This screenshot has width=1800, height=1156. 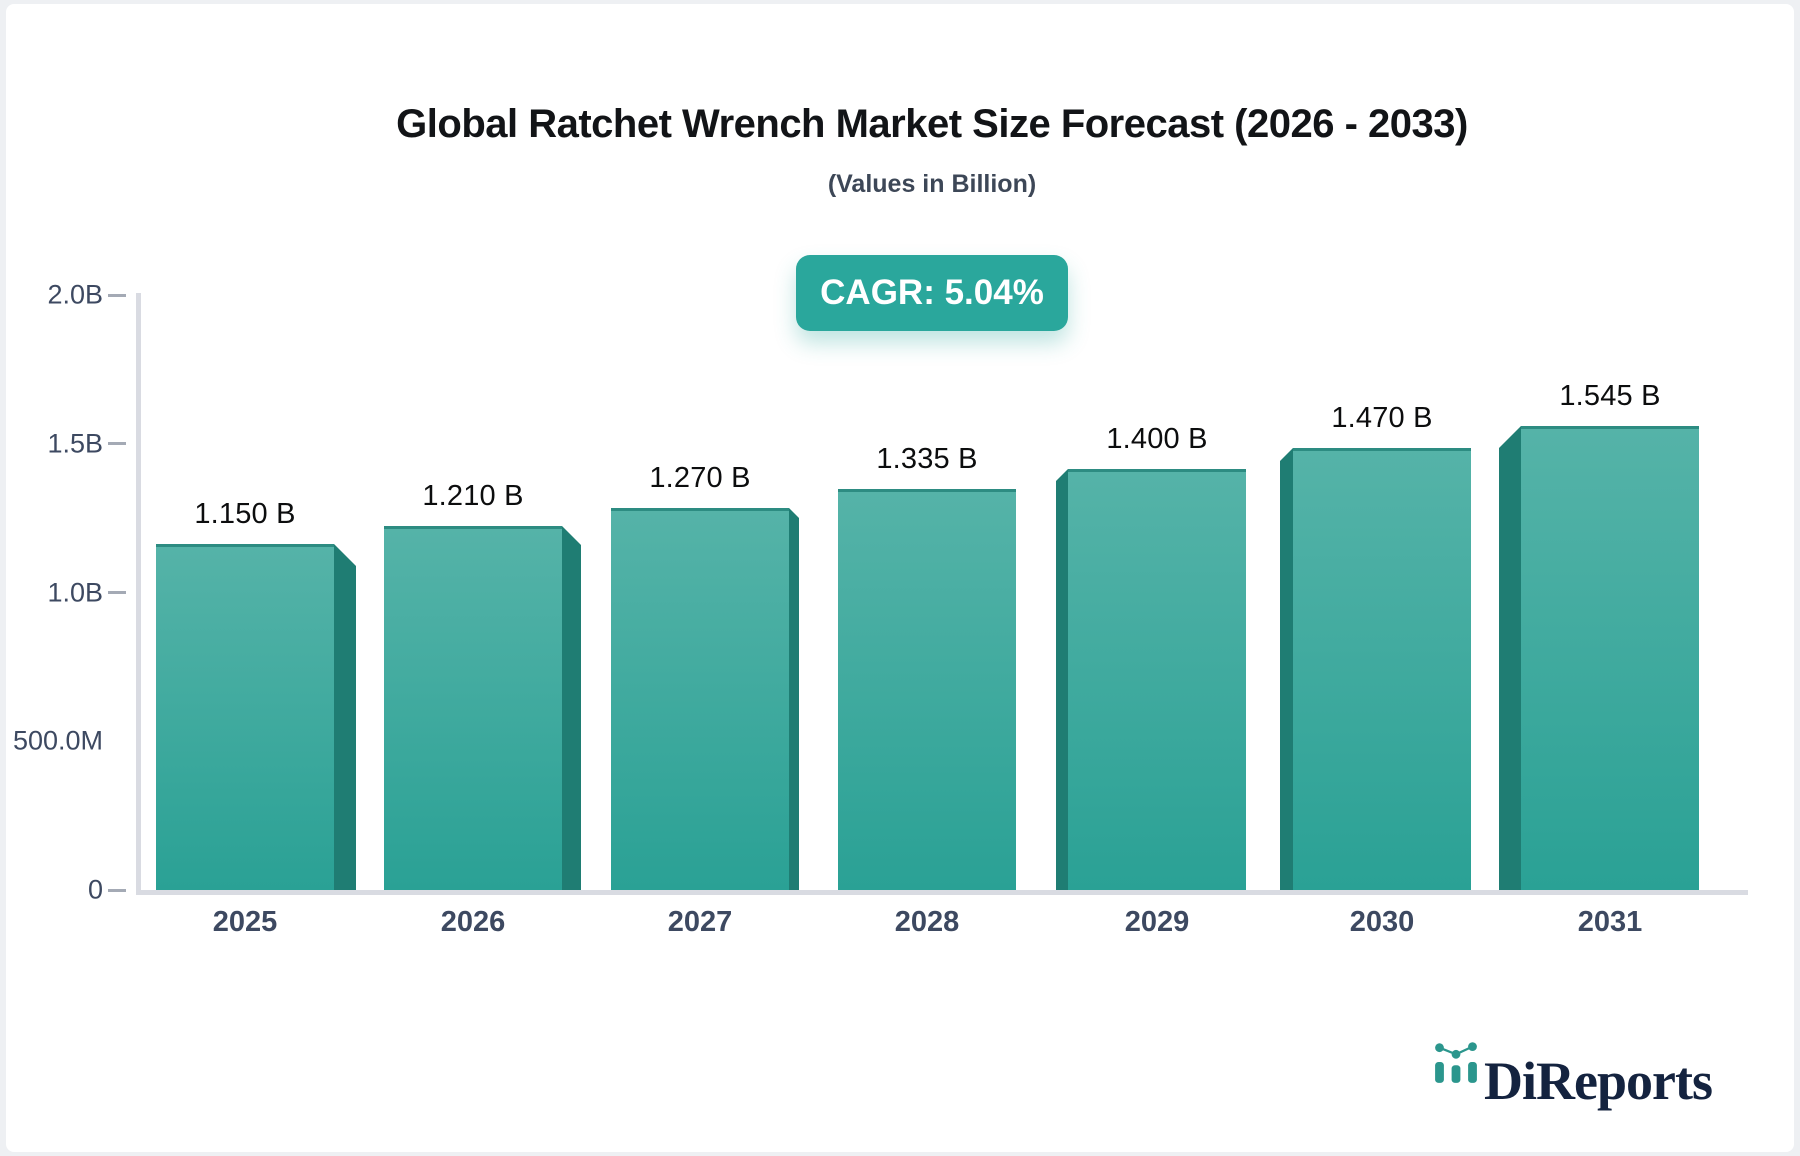 I want to click on x-axis-label-2028: 2028, so click(x=927, y=922).